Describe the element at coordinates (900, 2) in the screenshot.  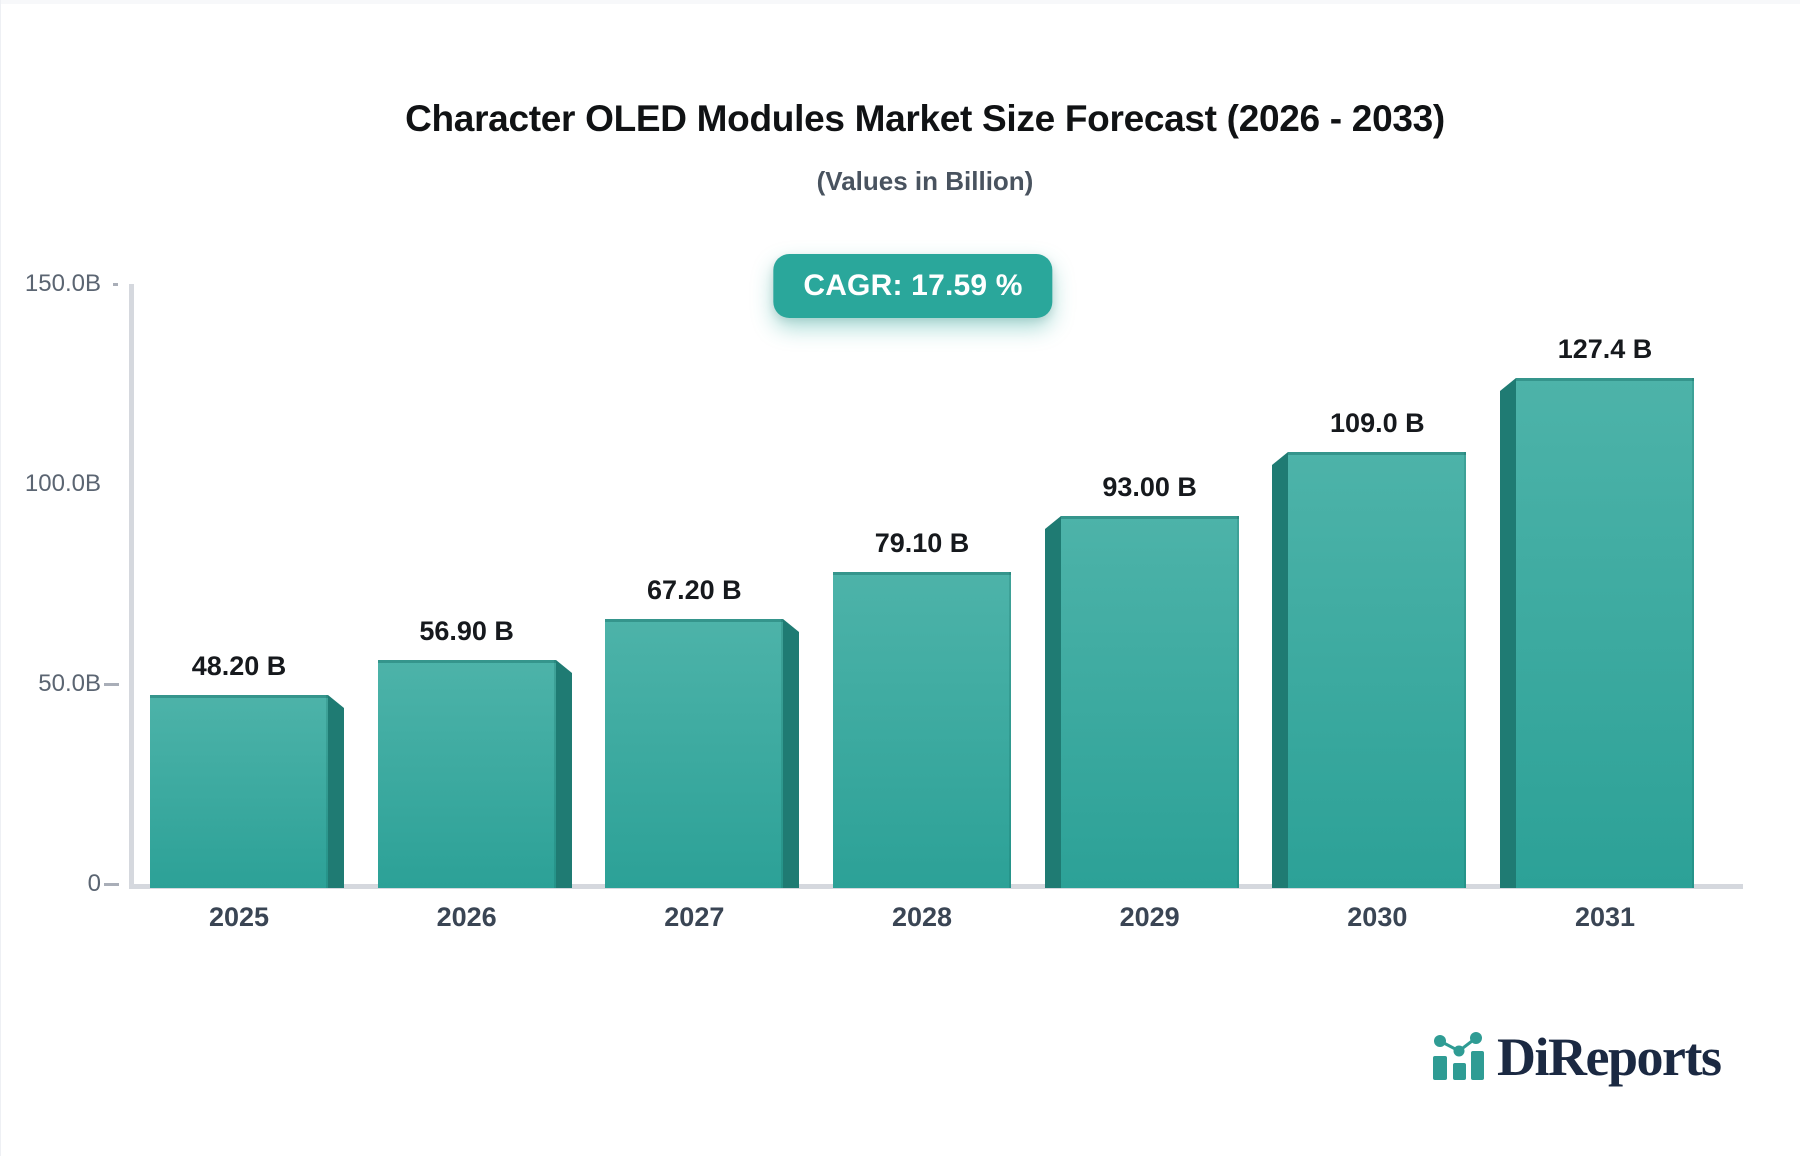
I see `page-top-strip` at that location.